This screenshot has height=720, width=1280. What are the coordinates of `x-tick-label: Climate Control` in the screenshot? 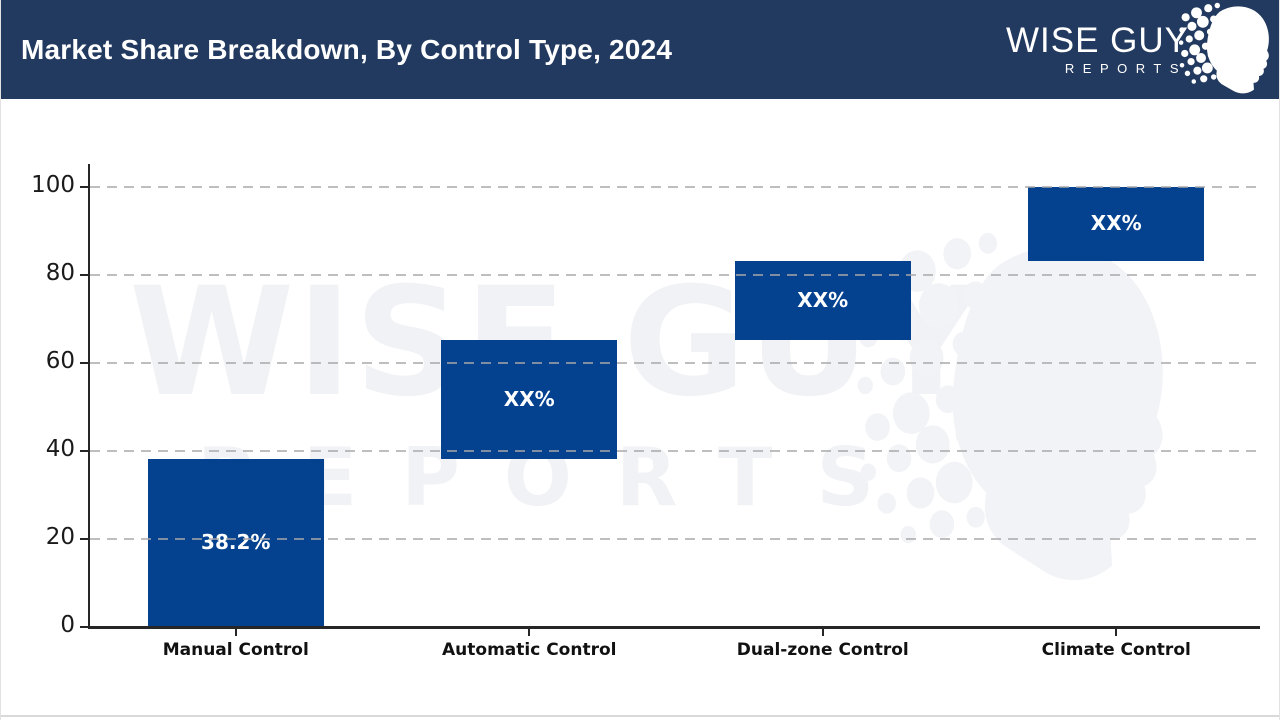 It's located at (1116, 650).